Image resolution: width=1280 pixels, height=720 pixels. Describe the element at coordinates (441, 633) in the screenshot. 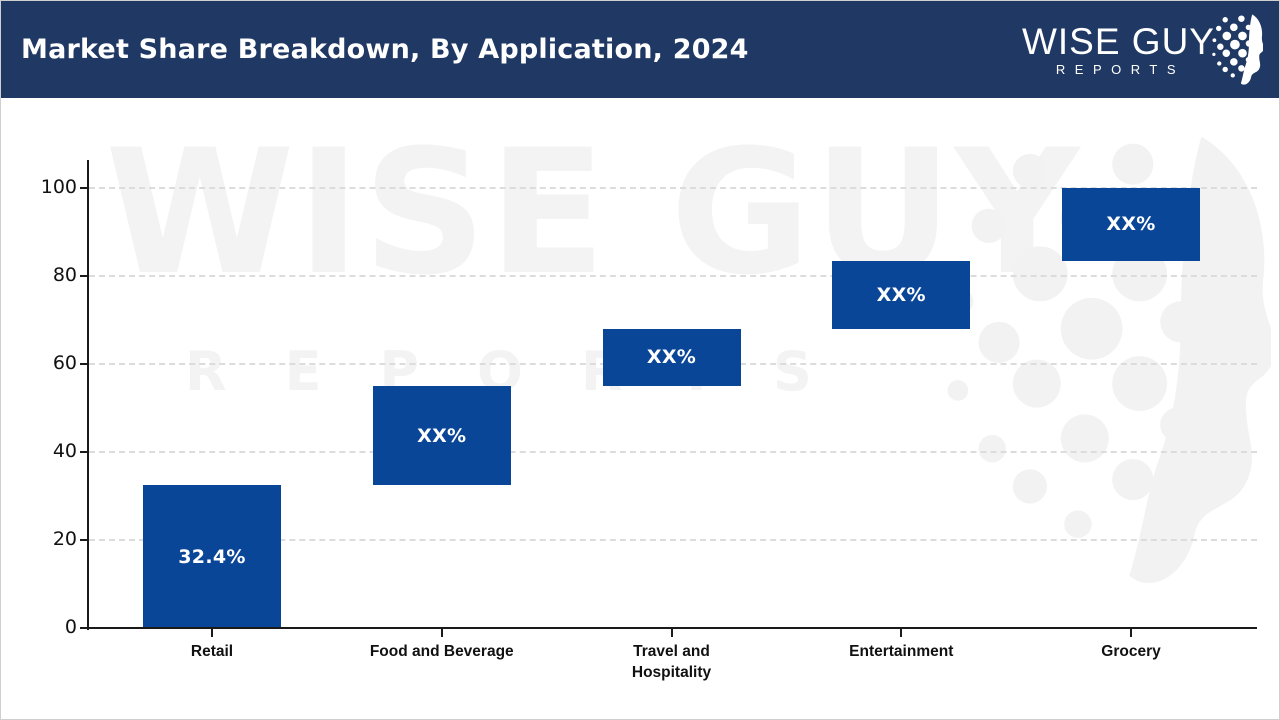

I see `x-tick-food-and-beverage` at that location.